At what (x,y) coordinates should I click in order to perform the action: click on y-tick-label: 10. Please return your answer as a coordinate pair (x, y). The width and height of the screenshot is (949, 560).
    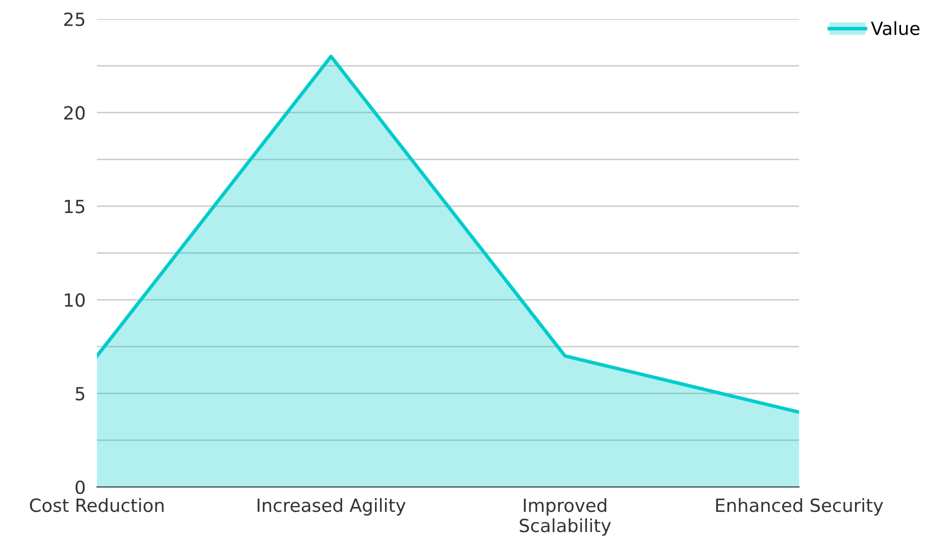
    Looking at the image, I should click on (74, 300).